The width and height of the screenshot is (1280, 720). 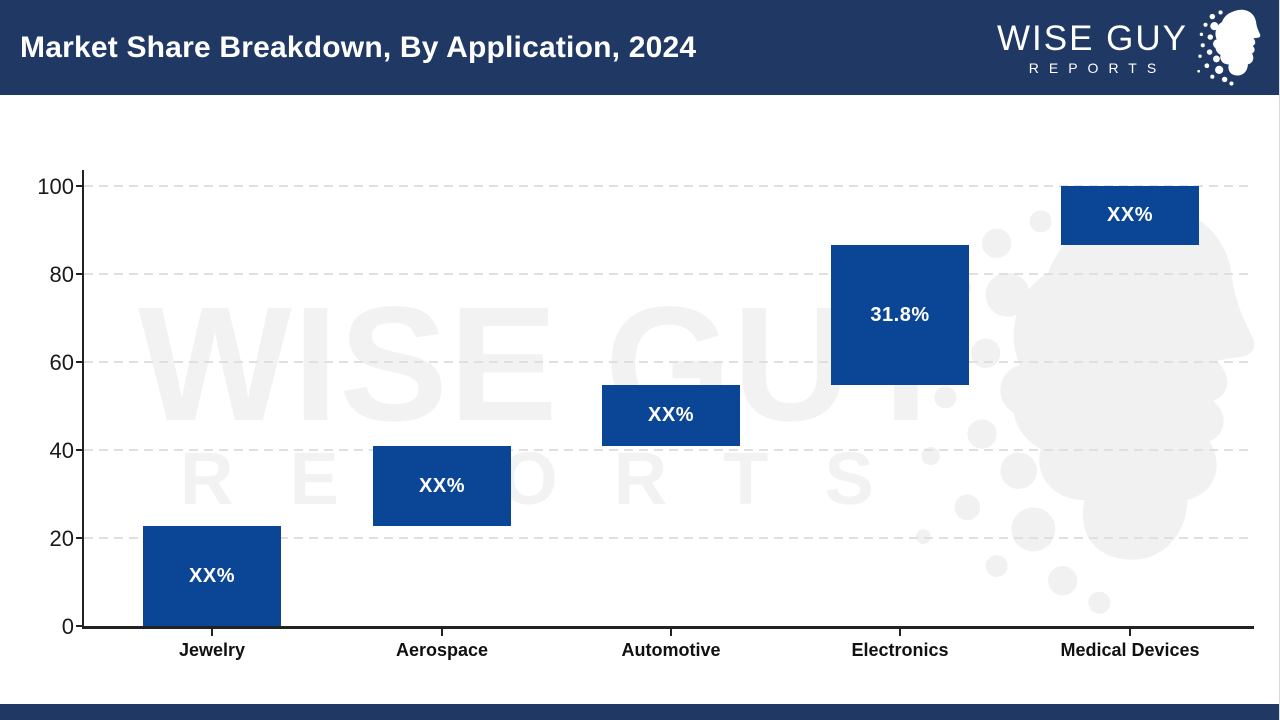 I want to click on bar-jewelry: XX%, so click(x=212, y=576).